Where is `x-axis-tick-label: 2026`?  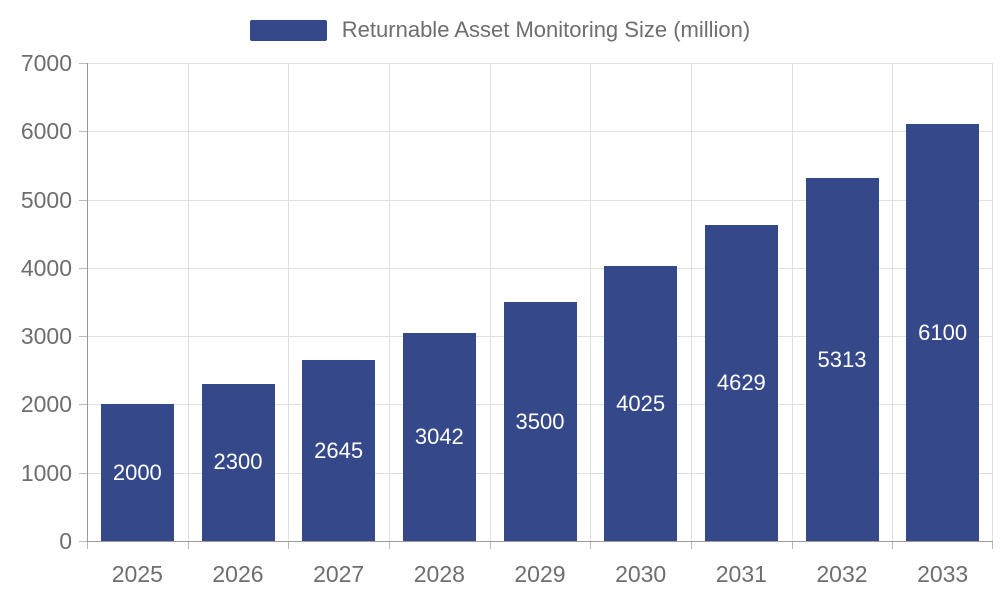 x-axis-tick-label: 2026 is located at coordinates (238, 574).